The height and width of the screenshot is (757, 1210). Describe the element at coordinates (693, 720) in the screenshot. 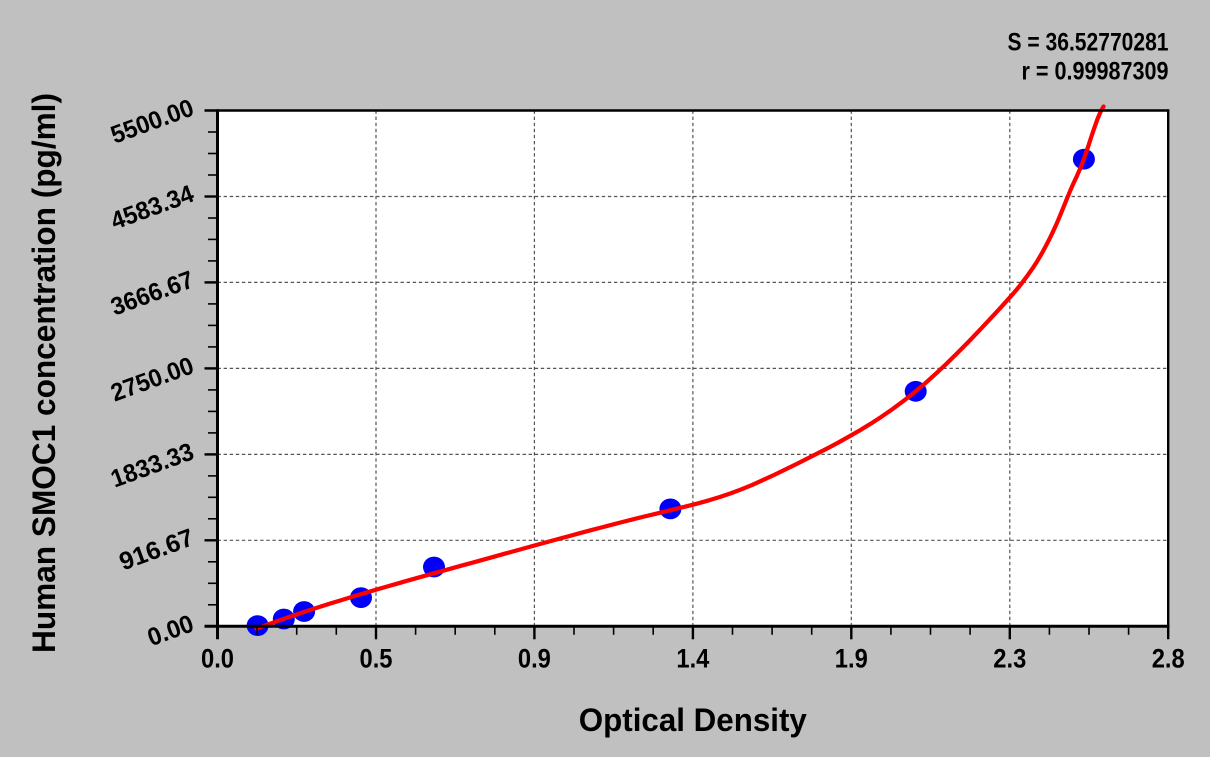

I see `svg-text: Optical Density` at that location.